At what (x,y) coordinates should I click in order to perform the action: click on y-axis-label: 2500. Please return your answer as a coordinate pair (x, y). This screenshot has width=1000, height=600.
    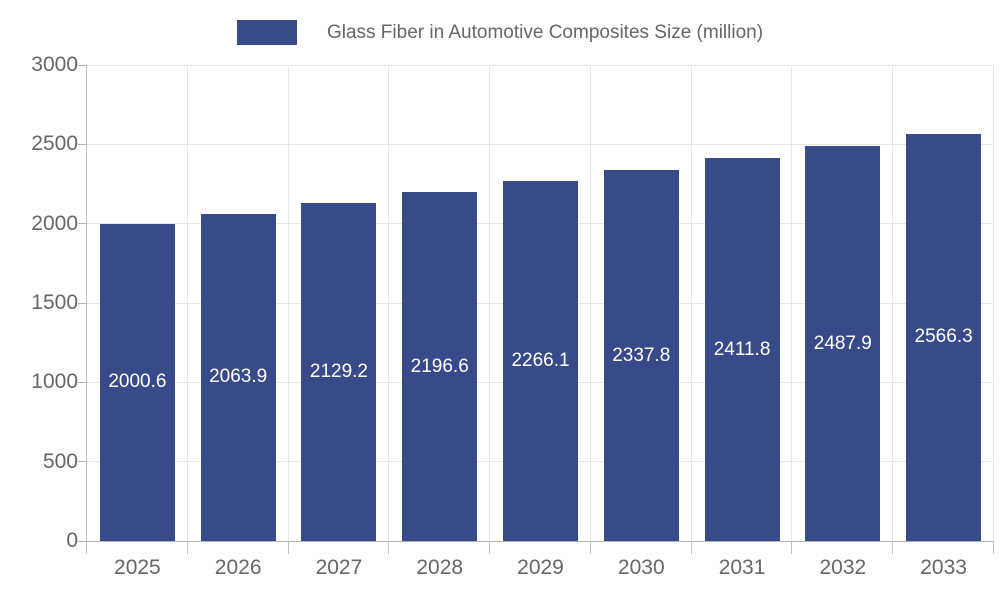
    Looking at the image, I should click on (54, 144).